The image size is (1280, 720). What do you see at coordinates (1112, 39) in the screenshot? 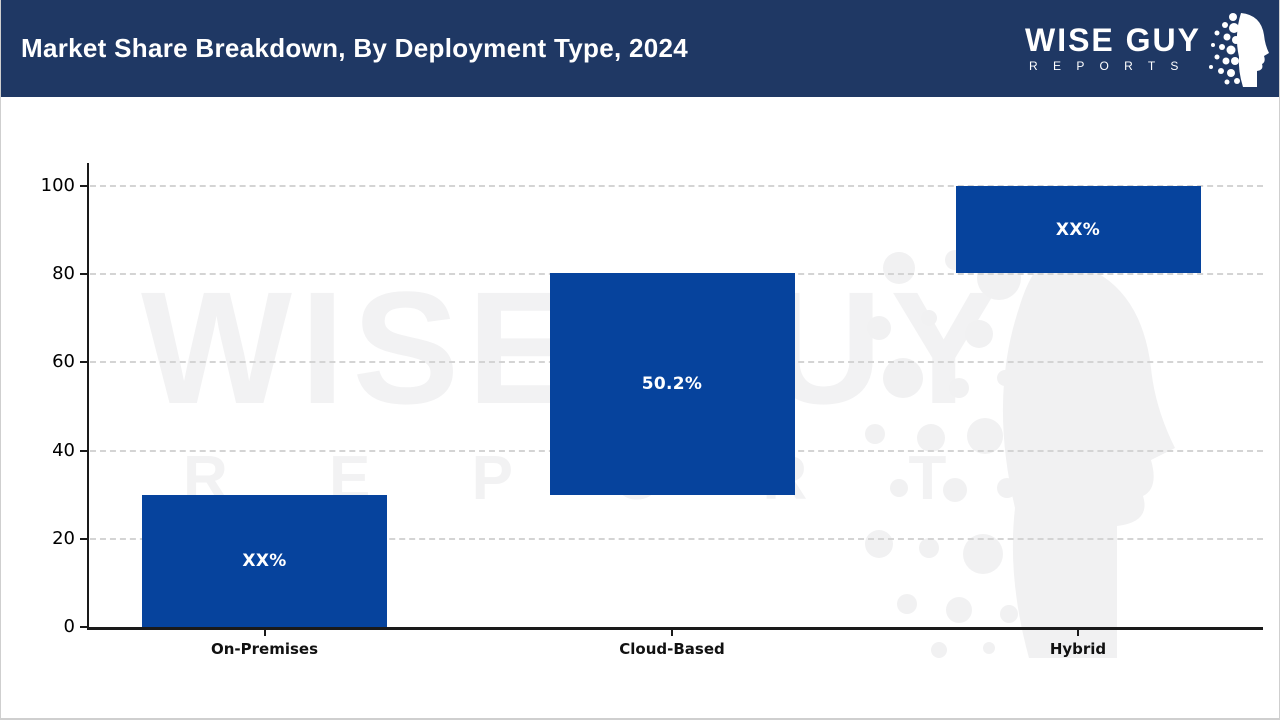
I see `logo-wordmark: WISE GUY` at bounding box center [1112, 39].